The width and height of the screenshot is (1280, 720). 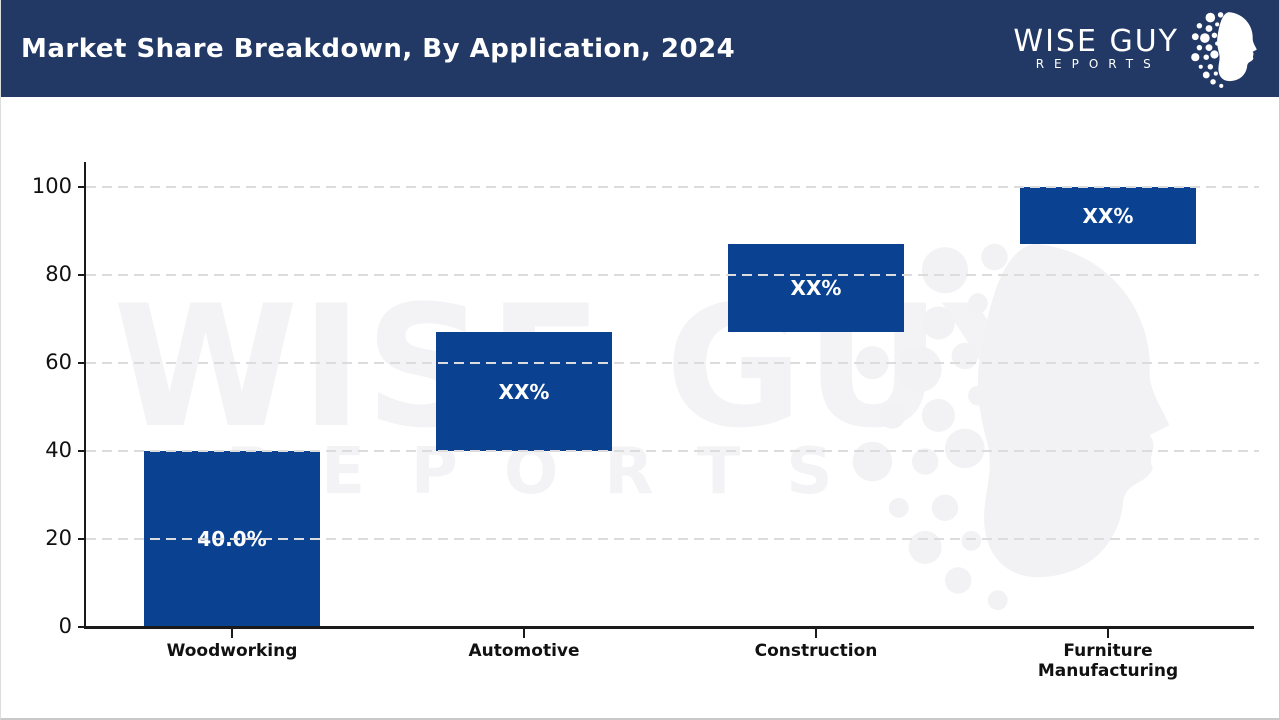 I want to click on bar-construction: XX%, so click(x=816, y=288).